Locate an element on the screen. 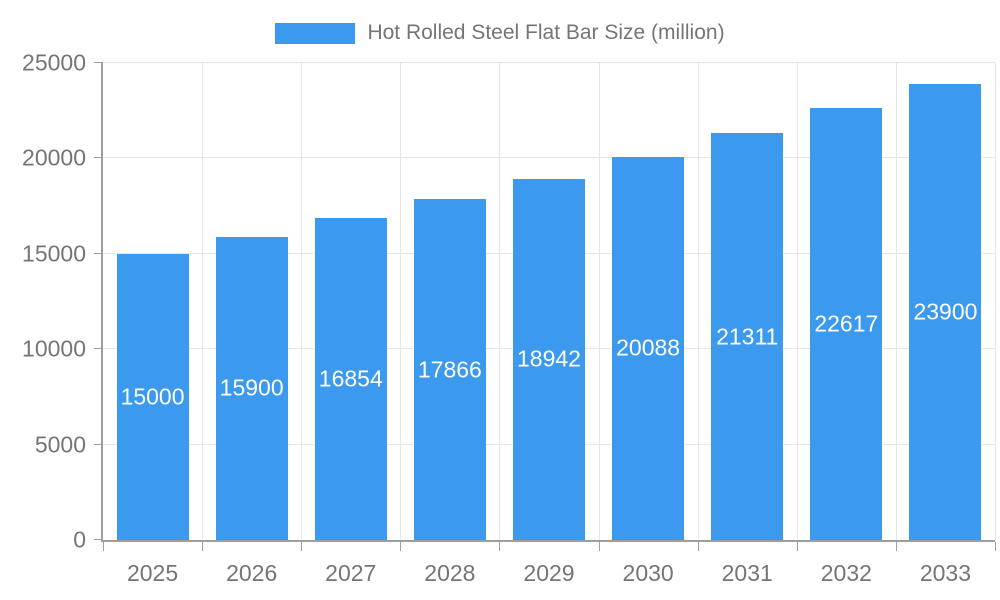 This screenshot has width=1000, height=600. y-axis-label: 20000 is located at coordinates (54, 157).